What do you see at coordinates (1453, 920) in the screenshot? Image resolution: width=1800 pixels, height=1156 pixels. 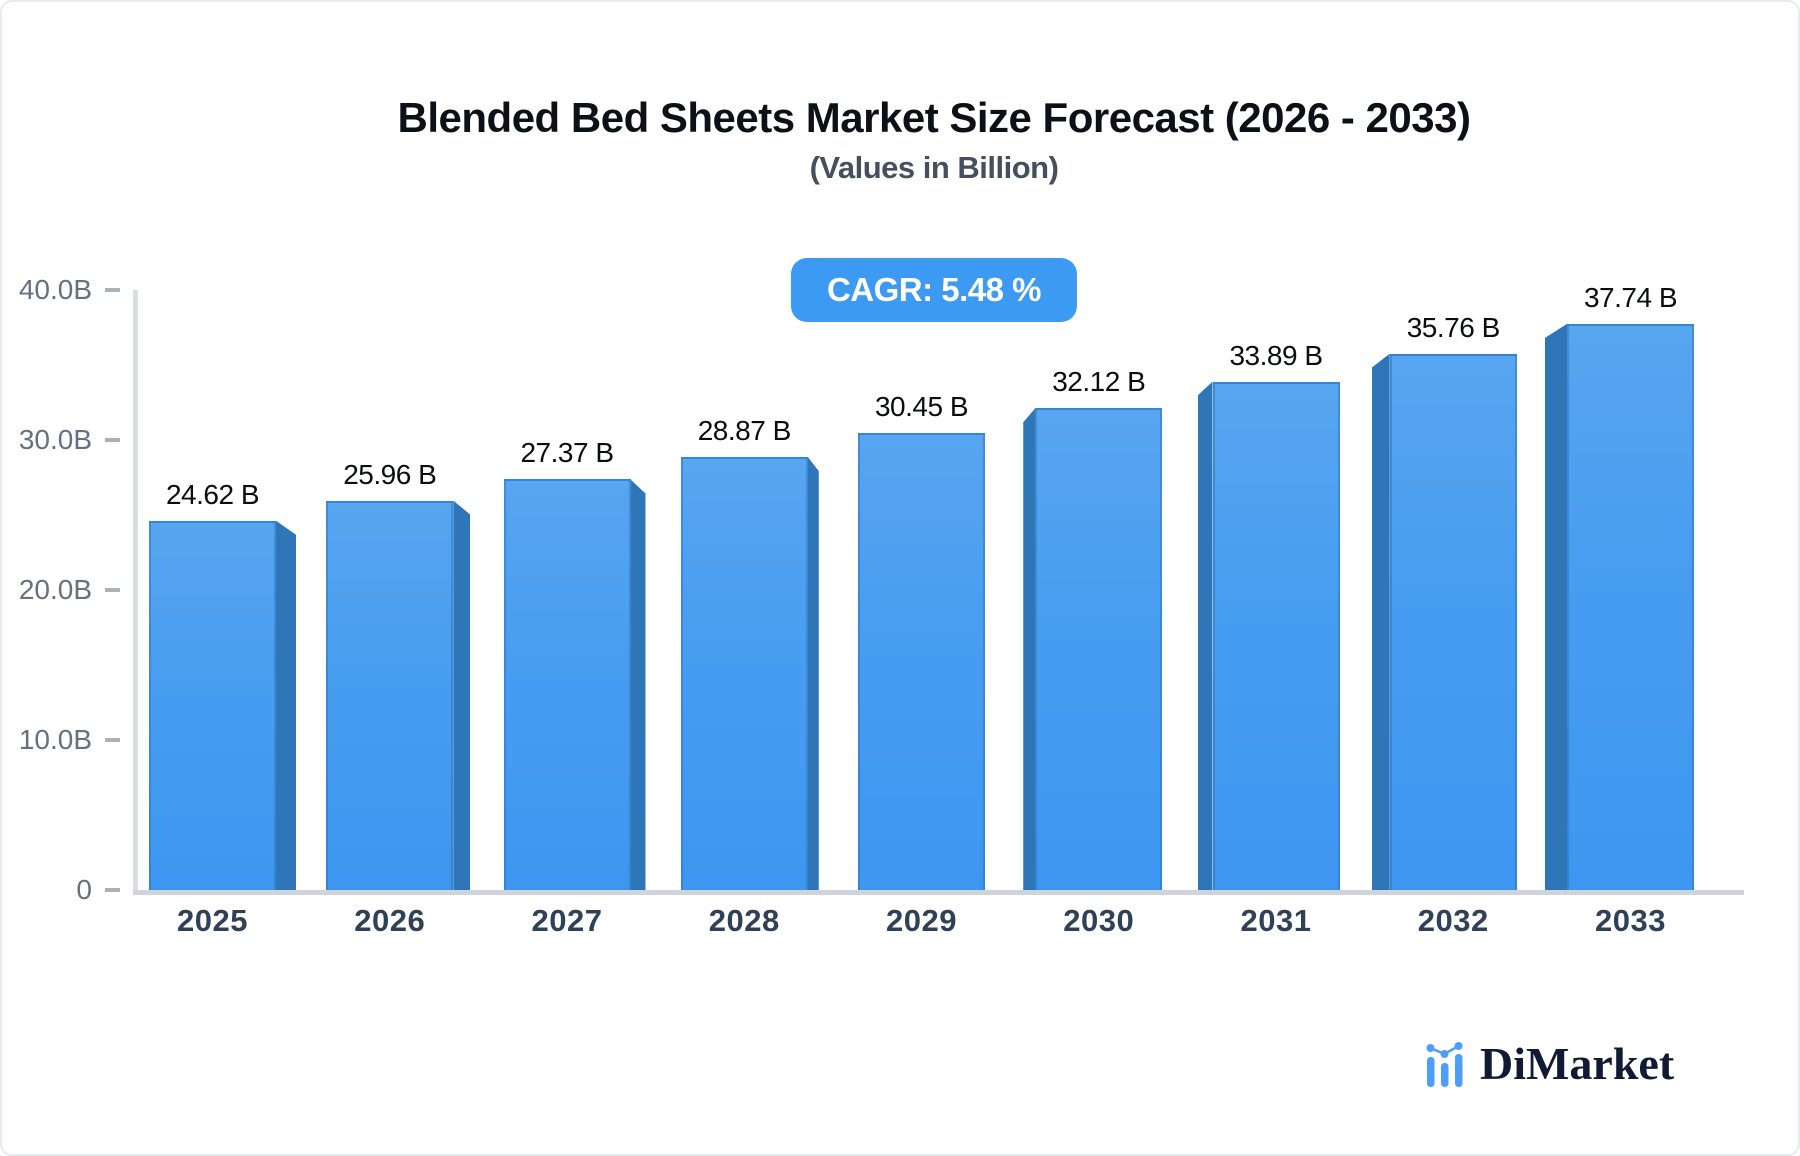 I see `x-axis-label: 2032` at bounding box center [1453, 920].